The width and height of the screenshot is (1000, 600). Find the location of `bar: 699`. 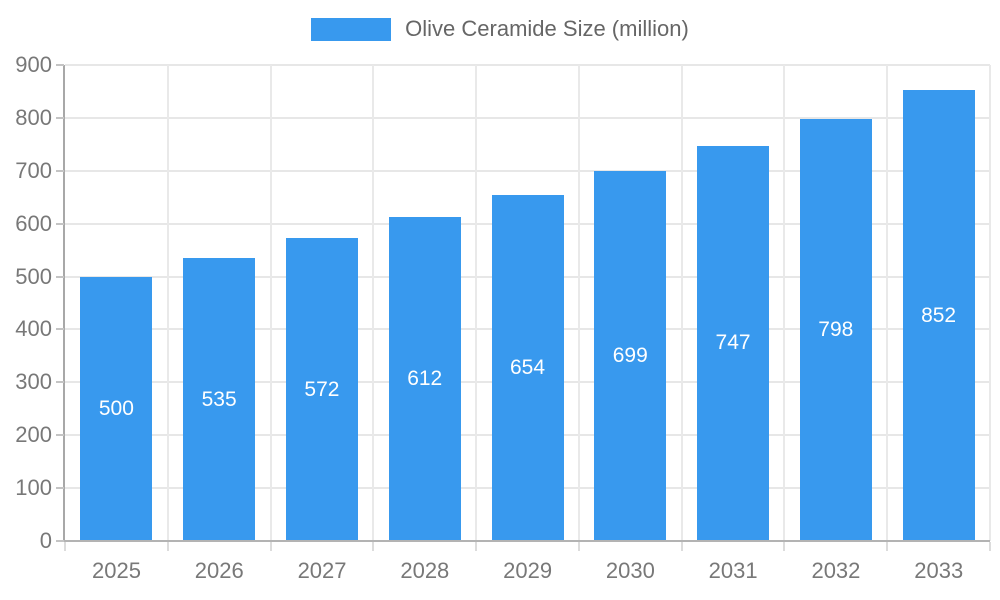

bar: 699 is located at coordinates (630, 356).